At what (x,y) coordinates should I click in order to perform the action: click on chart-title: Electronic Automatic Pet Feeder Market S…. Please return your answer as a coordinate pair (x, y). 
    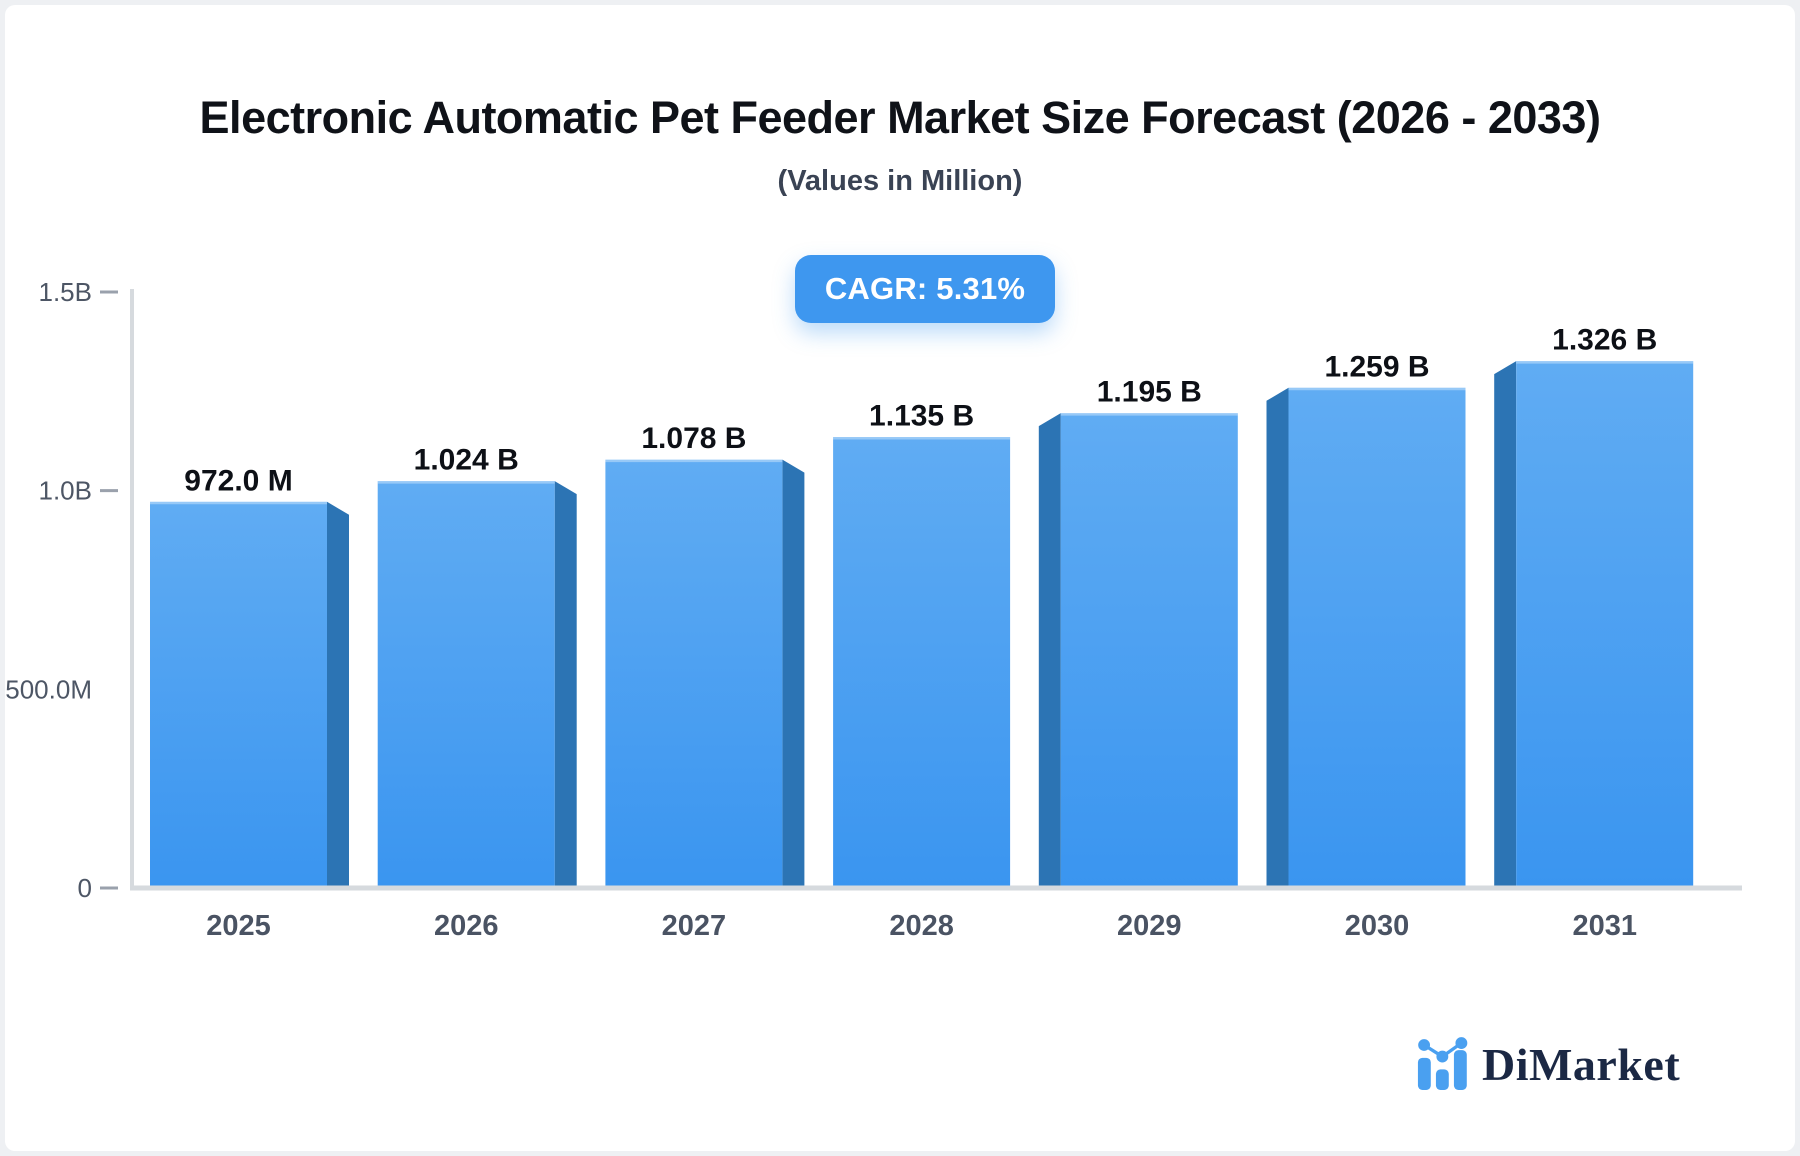
    Looking at the image, I should click on (900, 117).